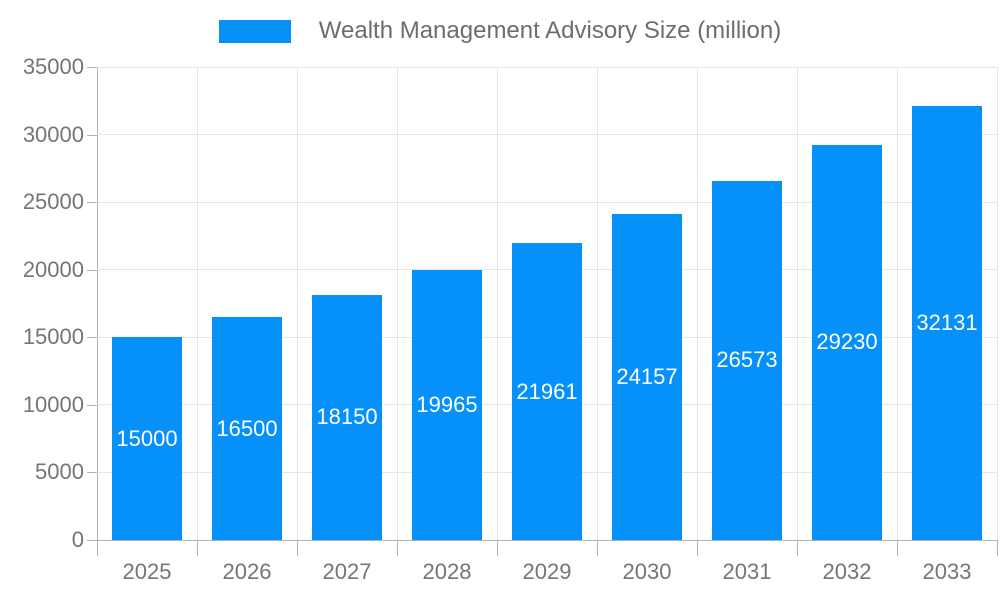 The height and width of the screenshot is (600, 1000). What do you see at coordinates (53, 337) in the screenshot?
I see `y-tick-label: 15000` at bounding box center [53, 337].